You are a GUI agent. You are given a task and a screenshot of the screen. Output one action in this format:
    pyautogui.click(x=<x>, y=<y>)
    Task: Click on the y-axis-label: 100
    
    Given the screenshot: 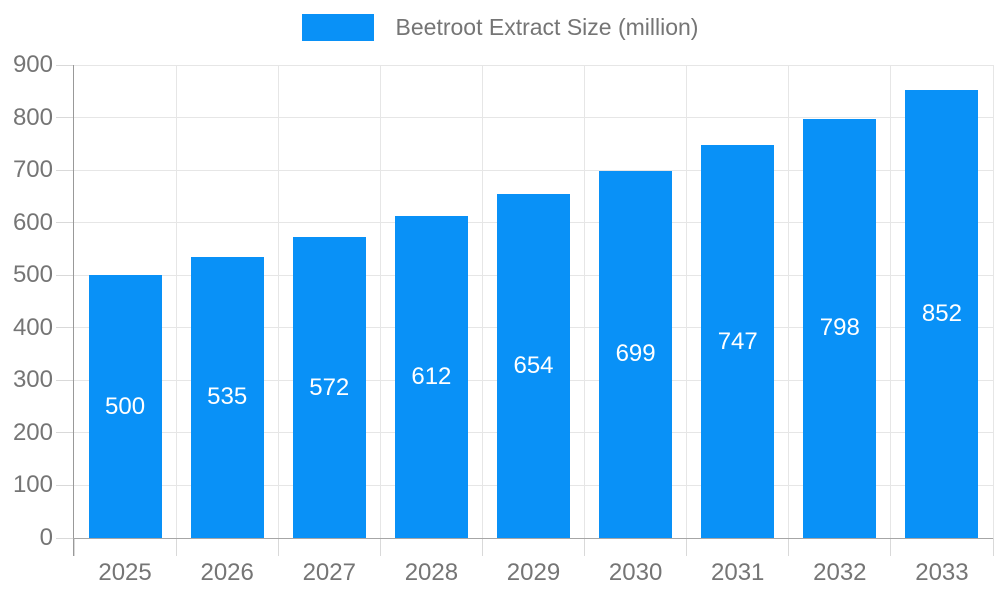 What is the action you would take?
    pyautogui.click(x=32, y=485)
    